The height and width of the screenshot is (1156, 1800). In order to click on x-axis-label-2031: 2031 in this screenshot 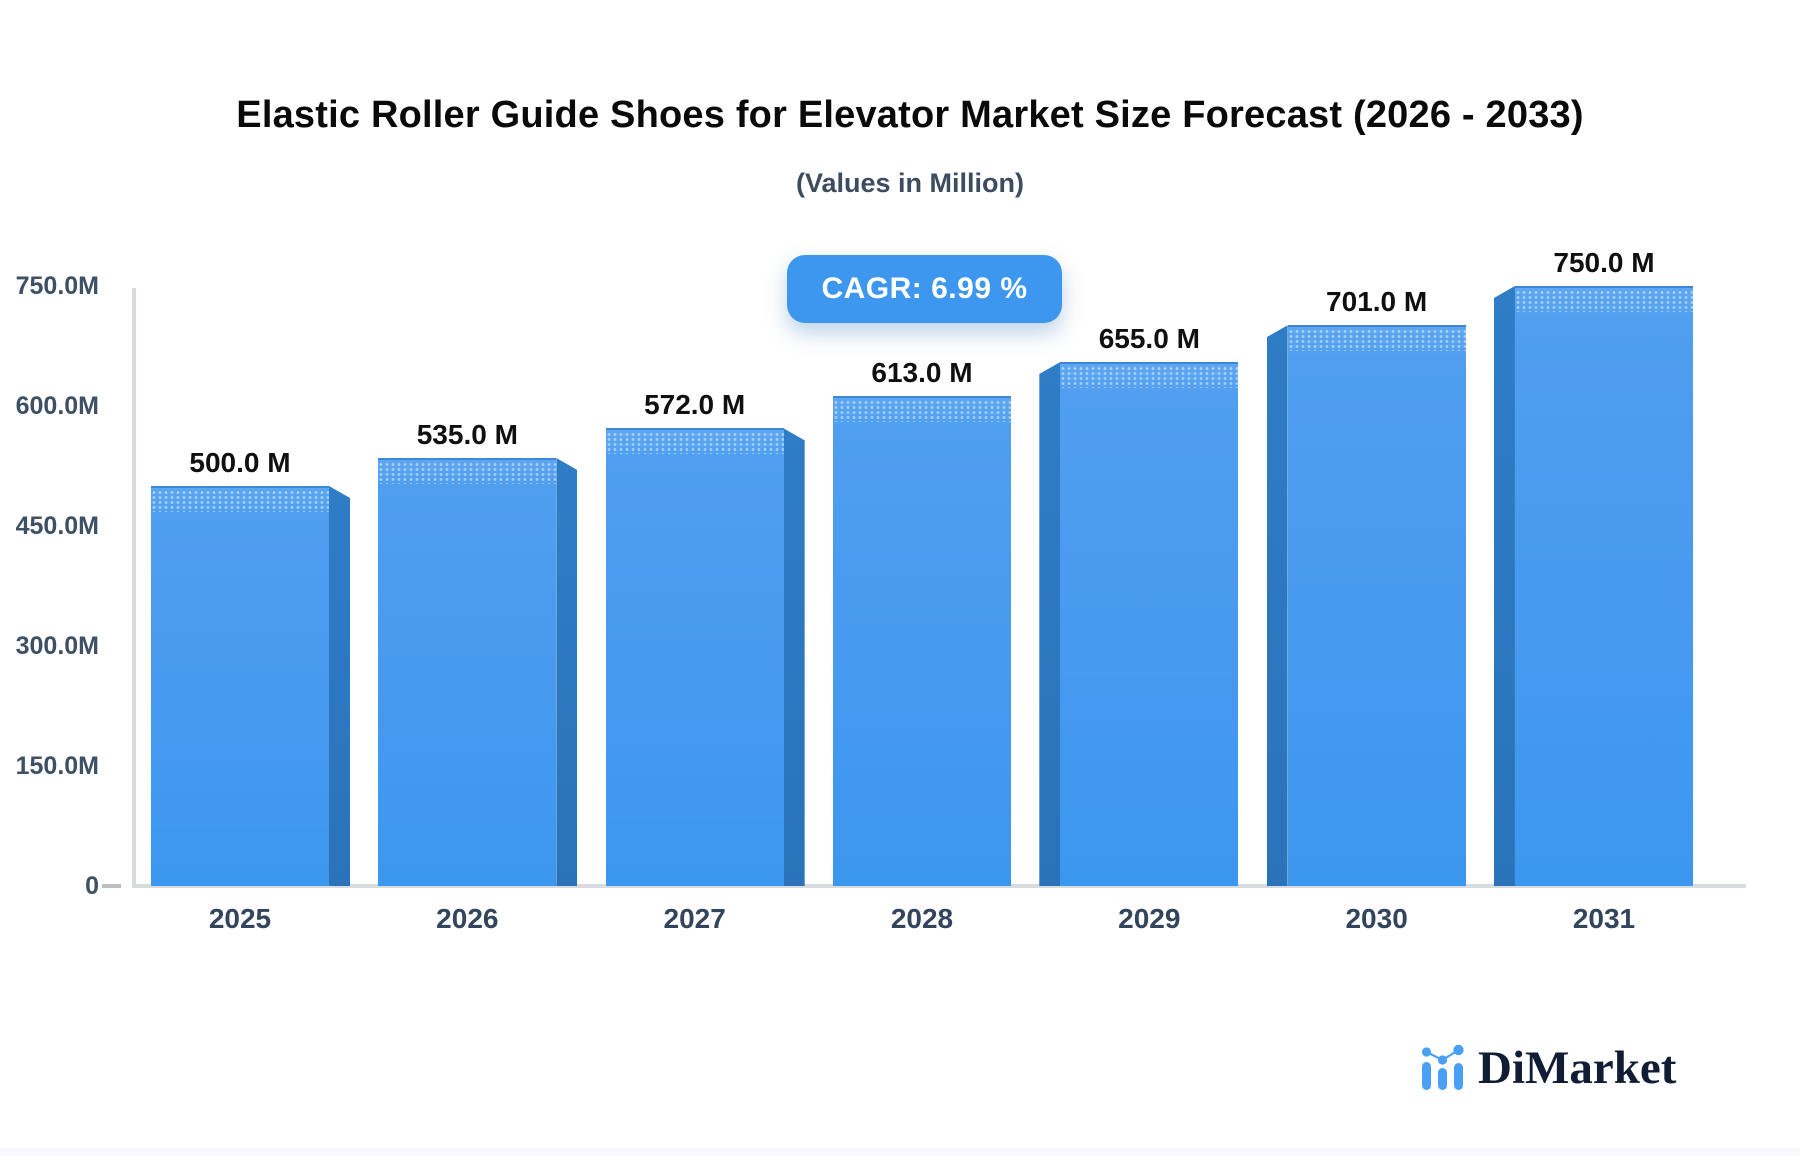, I will do `click(1604, 918)`.